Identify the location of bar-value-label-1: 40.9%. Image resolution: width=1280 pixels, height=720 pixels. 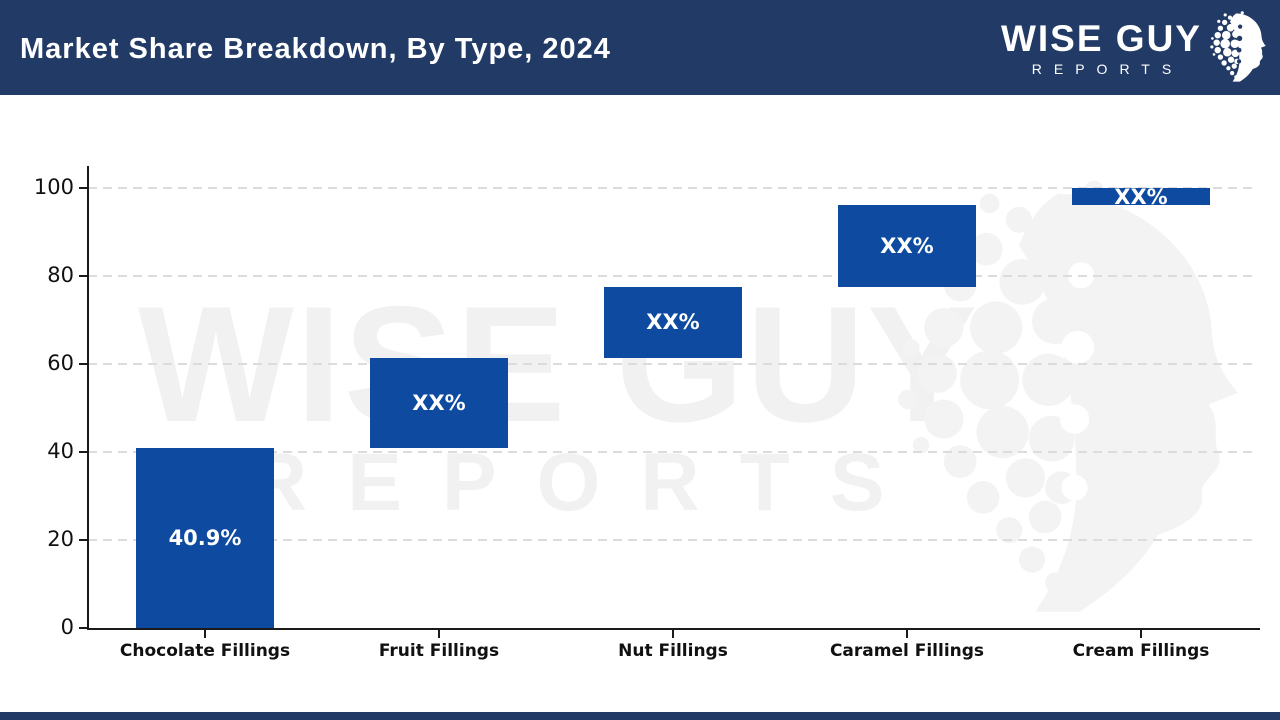
(205, 538).